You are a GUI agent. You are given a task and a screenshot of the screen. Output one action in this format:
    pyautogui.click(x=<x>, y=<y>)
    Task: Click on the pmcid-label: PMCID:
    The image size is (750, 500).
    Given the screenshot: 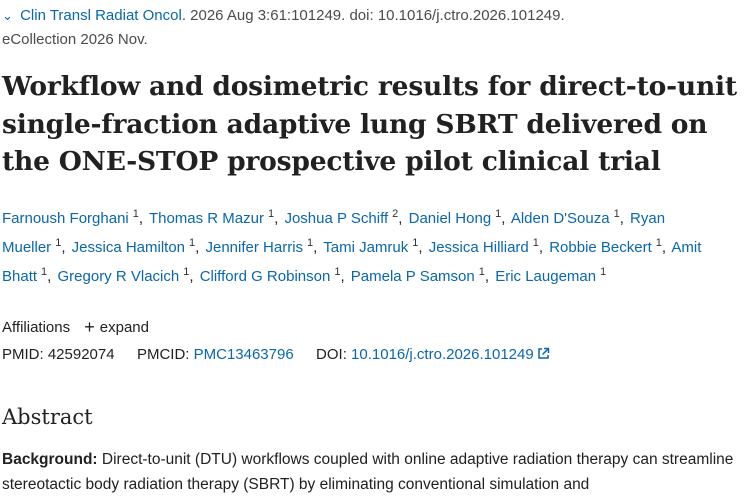 What is the action you would take?
    pyautogui.click(x=163, y=354)
    